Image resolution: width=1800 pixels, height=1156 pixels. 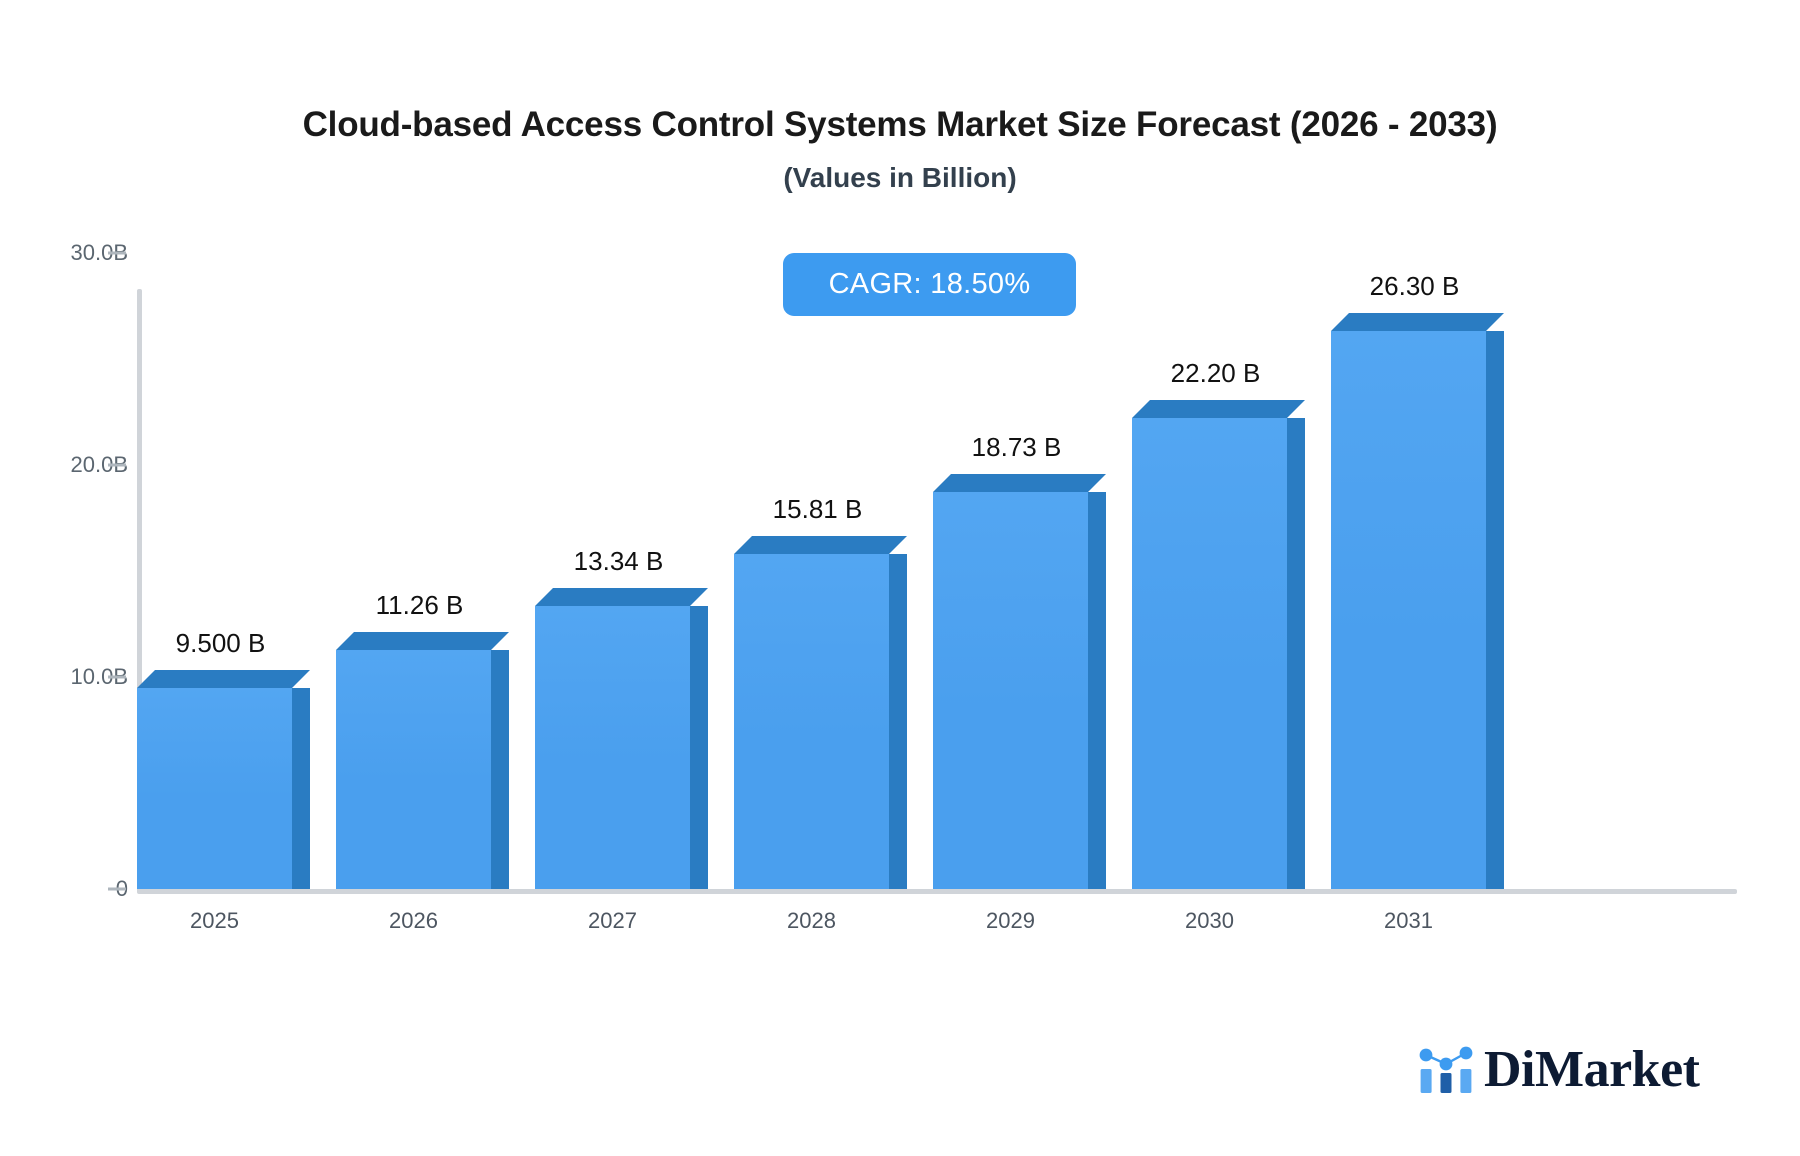 What do you see at coordinates (419, 605) in the screenshot?
I see `bar-value-label: 11.26 B` at bounding box center [419, 605].